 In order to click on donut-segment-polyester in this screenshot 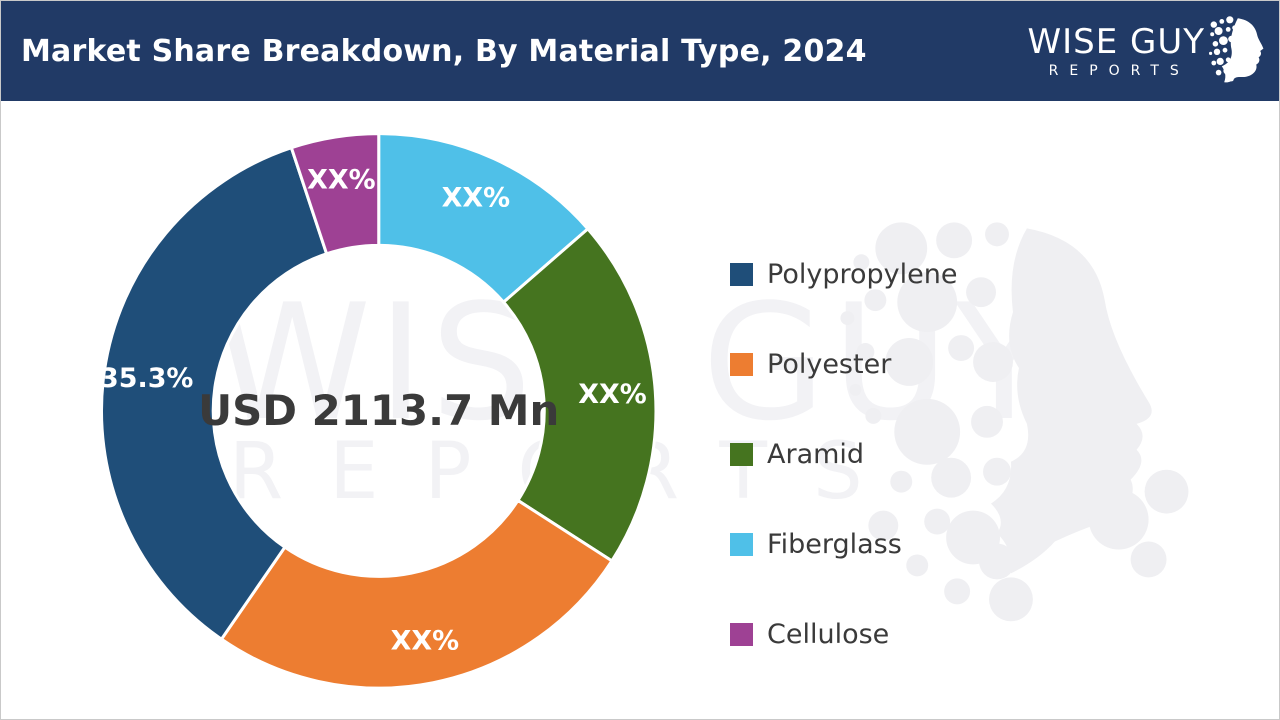, I will do `click(416, 594)`.